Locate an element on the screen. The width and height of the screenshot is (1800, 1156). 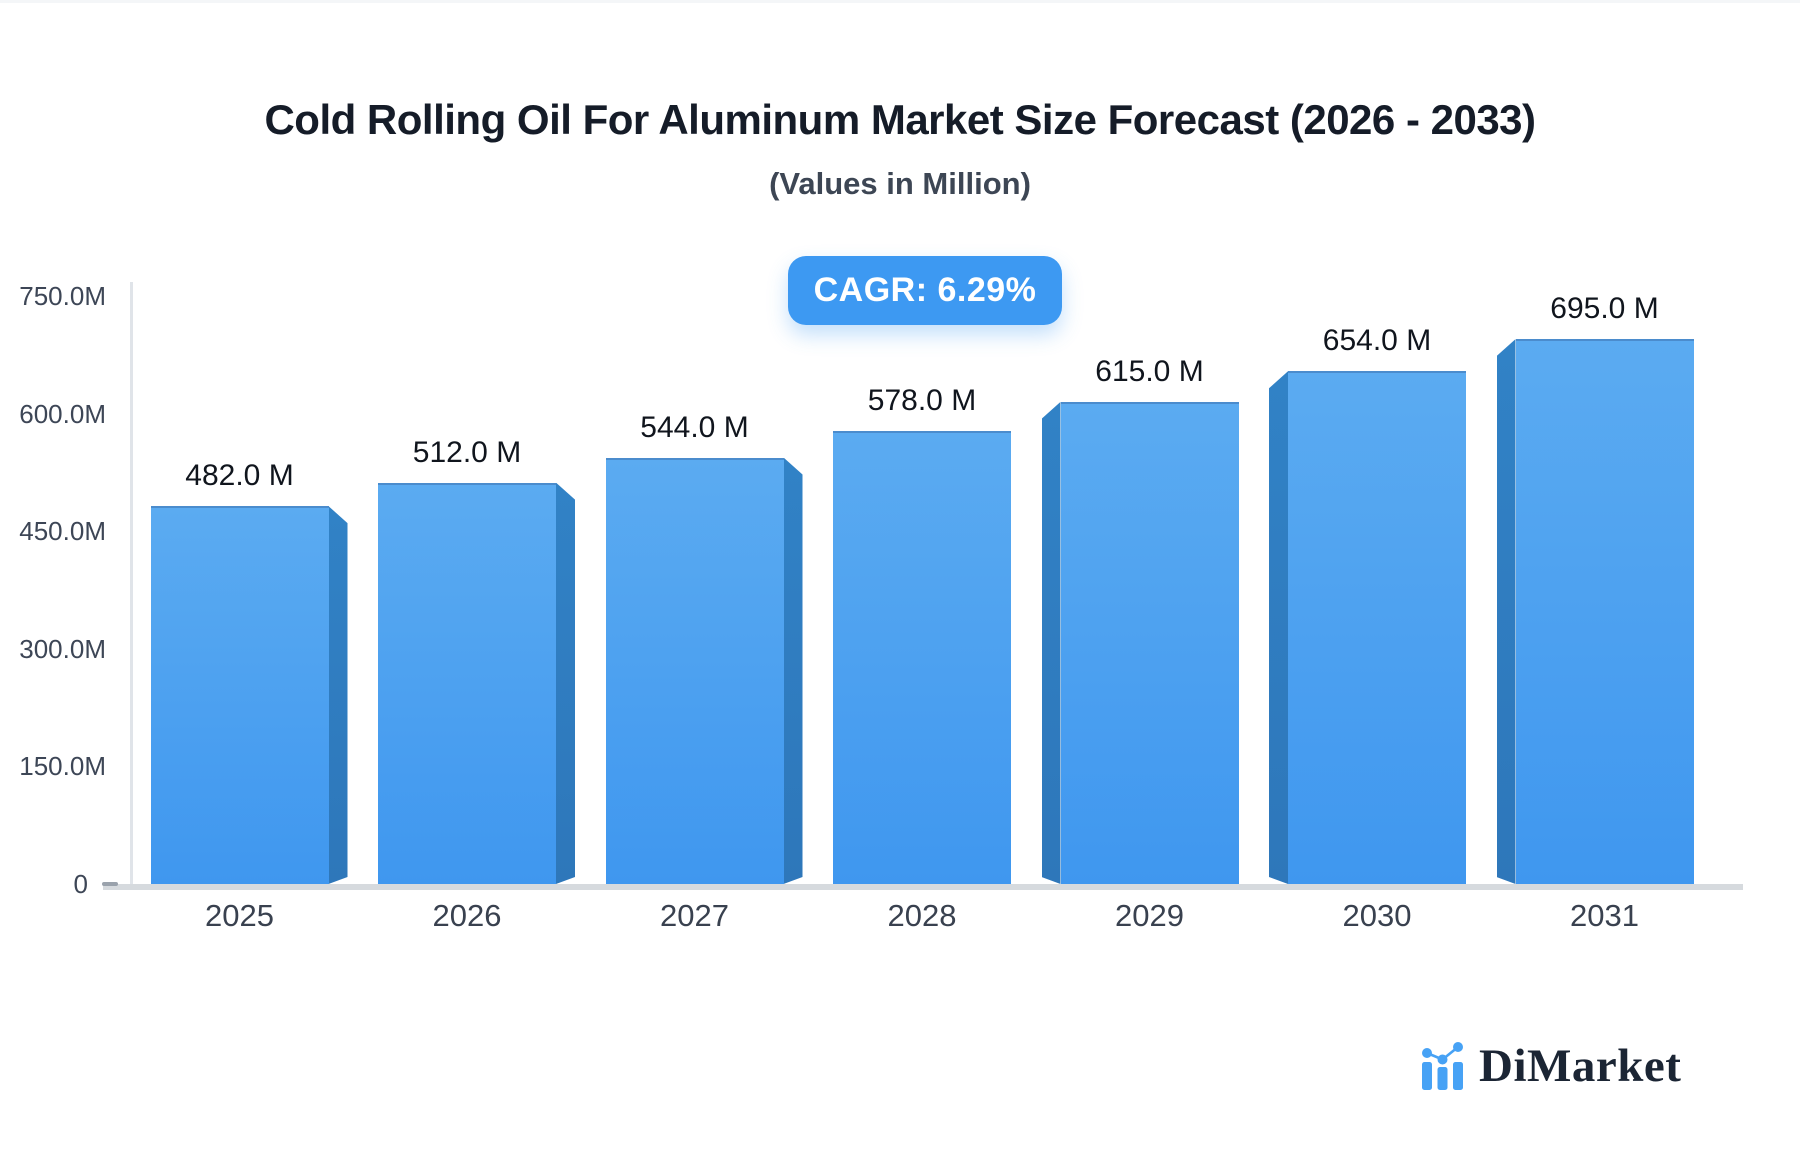
y-tick-label: 600.0M is located at coordinates (62, 413).